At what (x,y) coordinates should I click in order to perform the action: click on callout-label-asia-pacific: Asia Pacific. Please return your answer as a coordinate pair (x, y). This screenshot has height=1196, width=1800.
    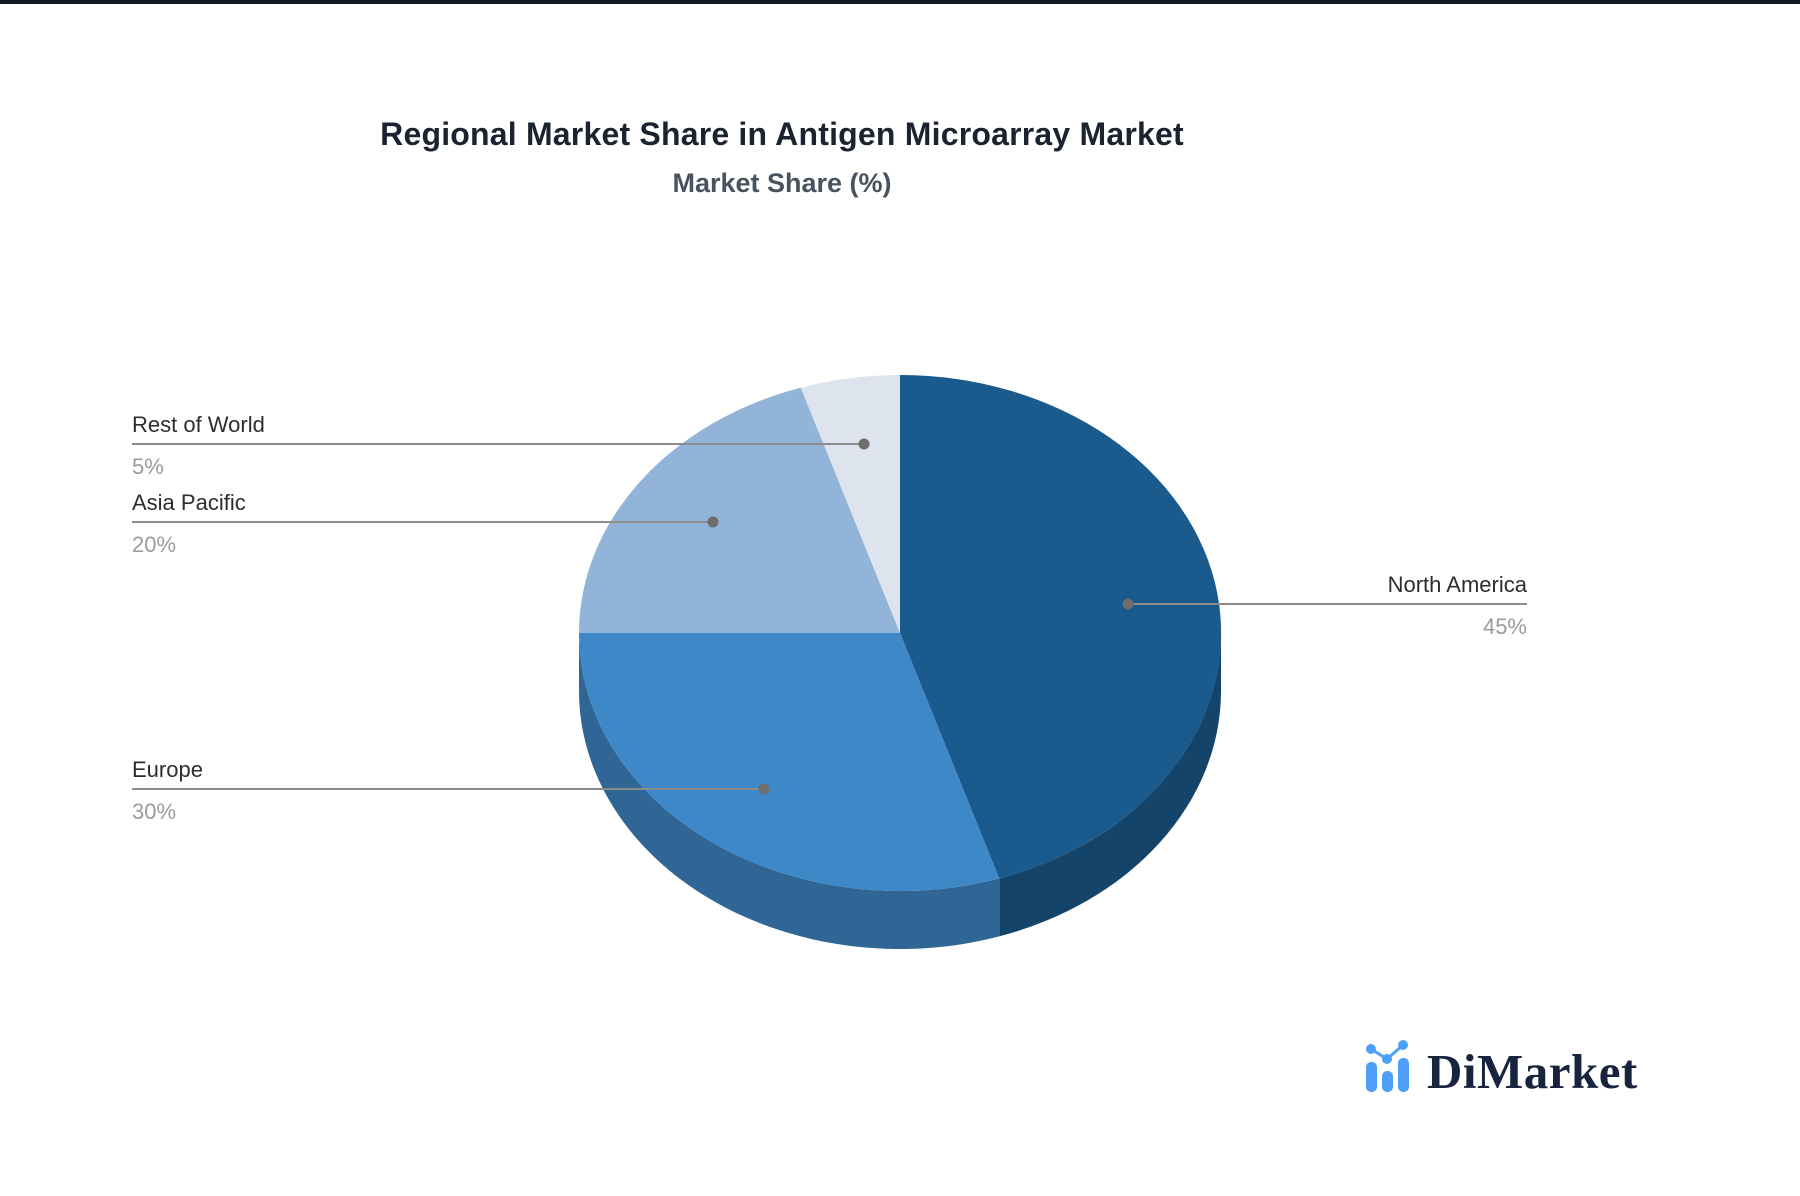
    Looking at the image, I should click on (189, 502).